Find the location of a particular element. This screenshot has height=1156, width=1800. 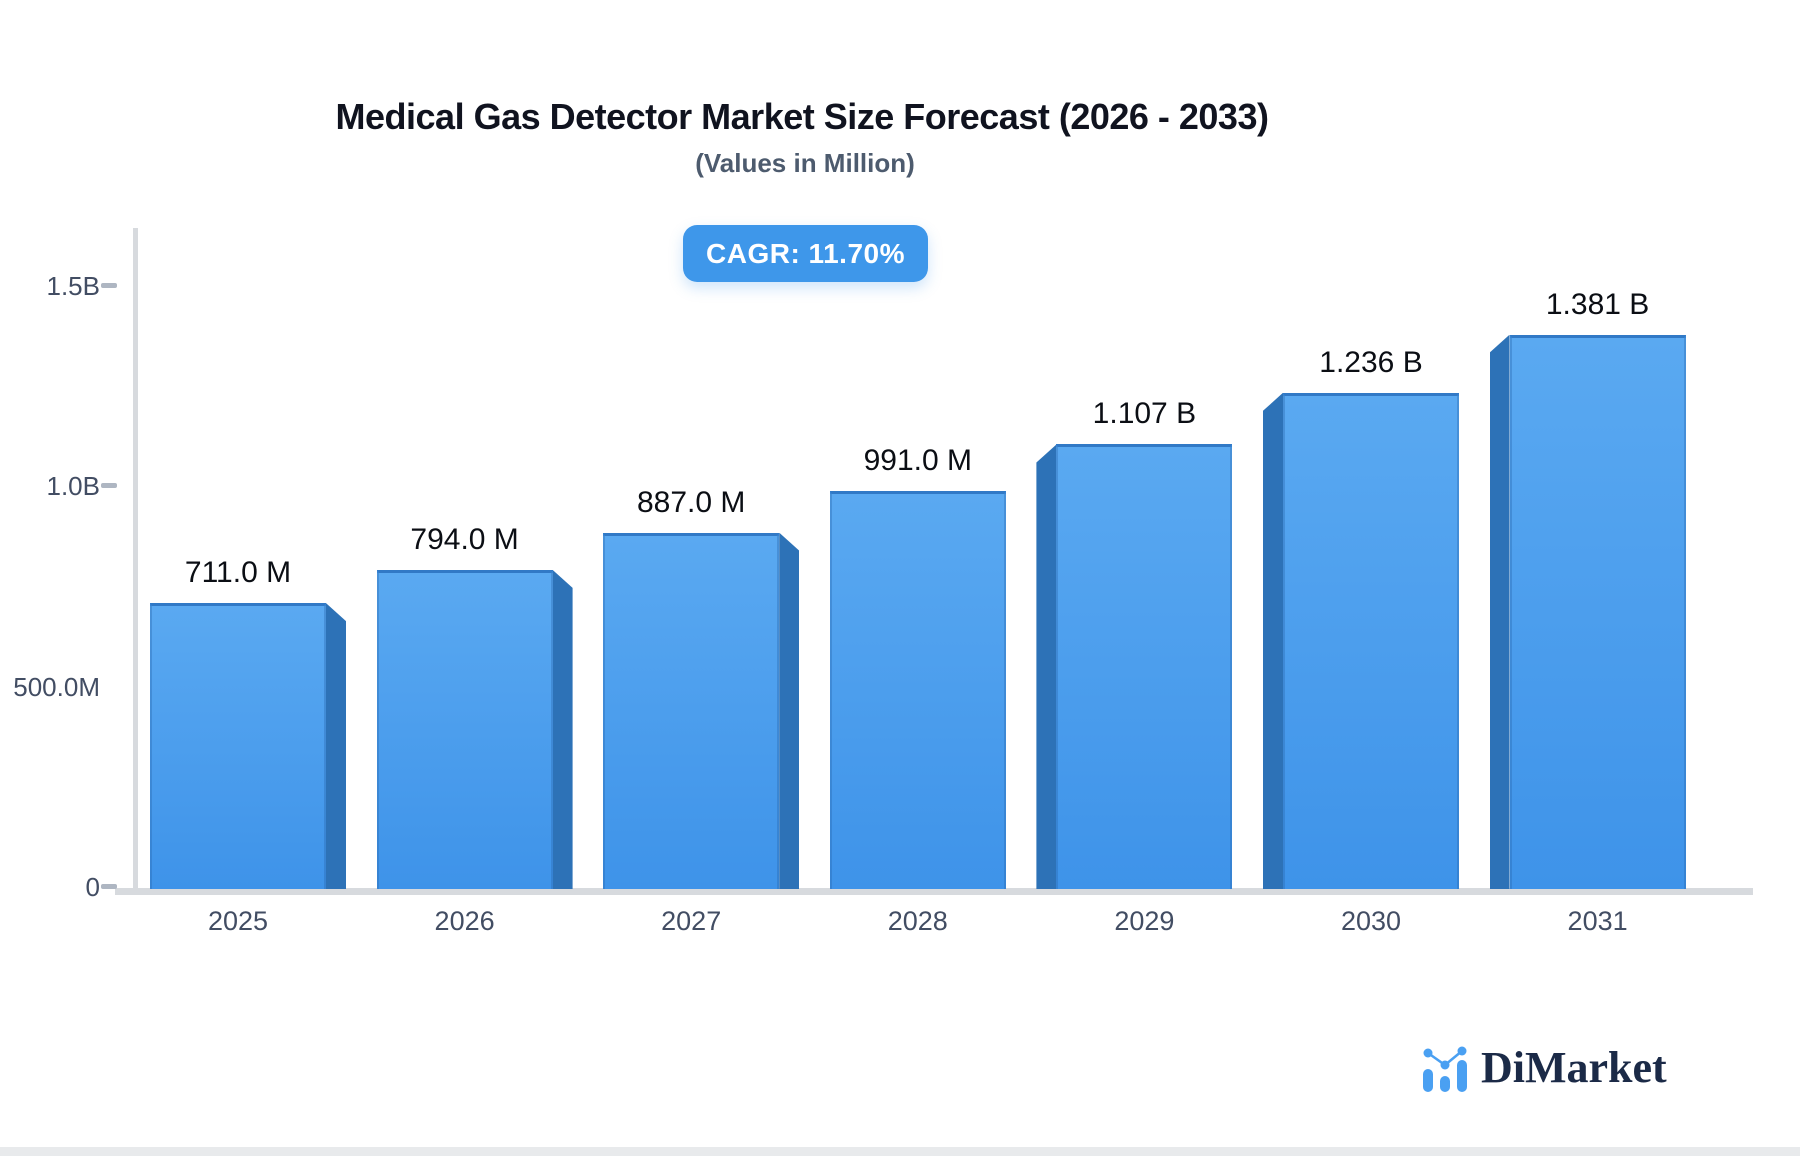

bar-value-label-2028: 991.0 M is located at coordinates (917, 460).